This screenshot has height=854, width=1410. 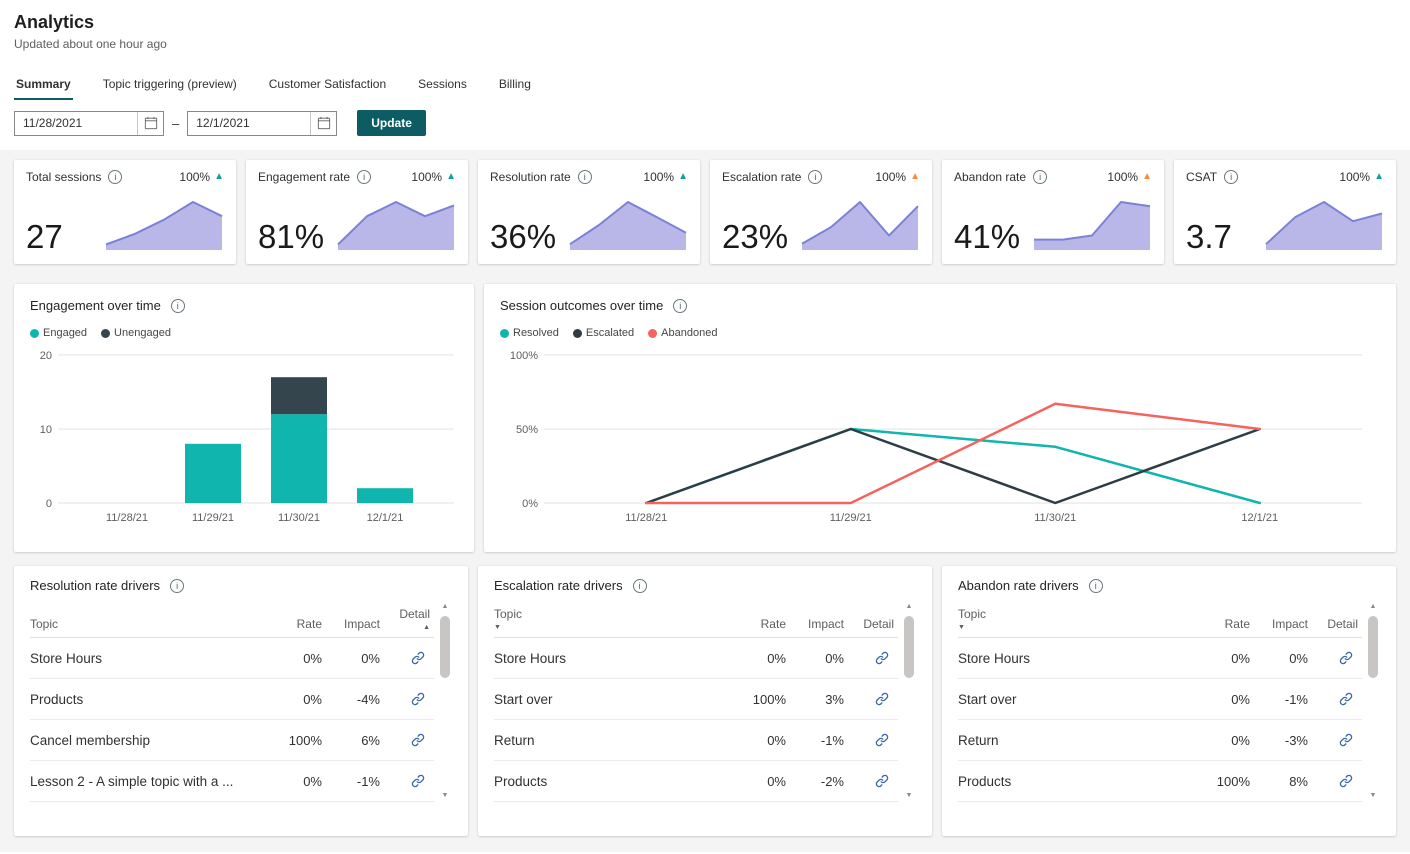 I want to click on legend-item-abandoned: Abandoned, so click(x=682, y=333).